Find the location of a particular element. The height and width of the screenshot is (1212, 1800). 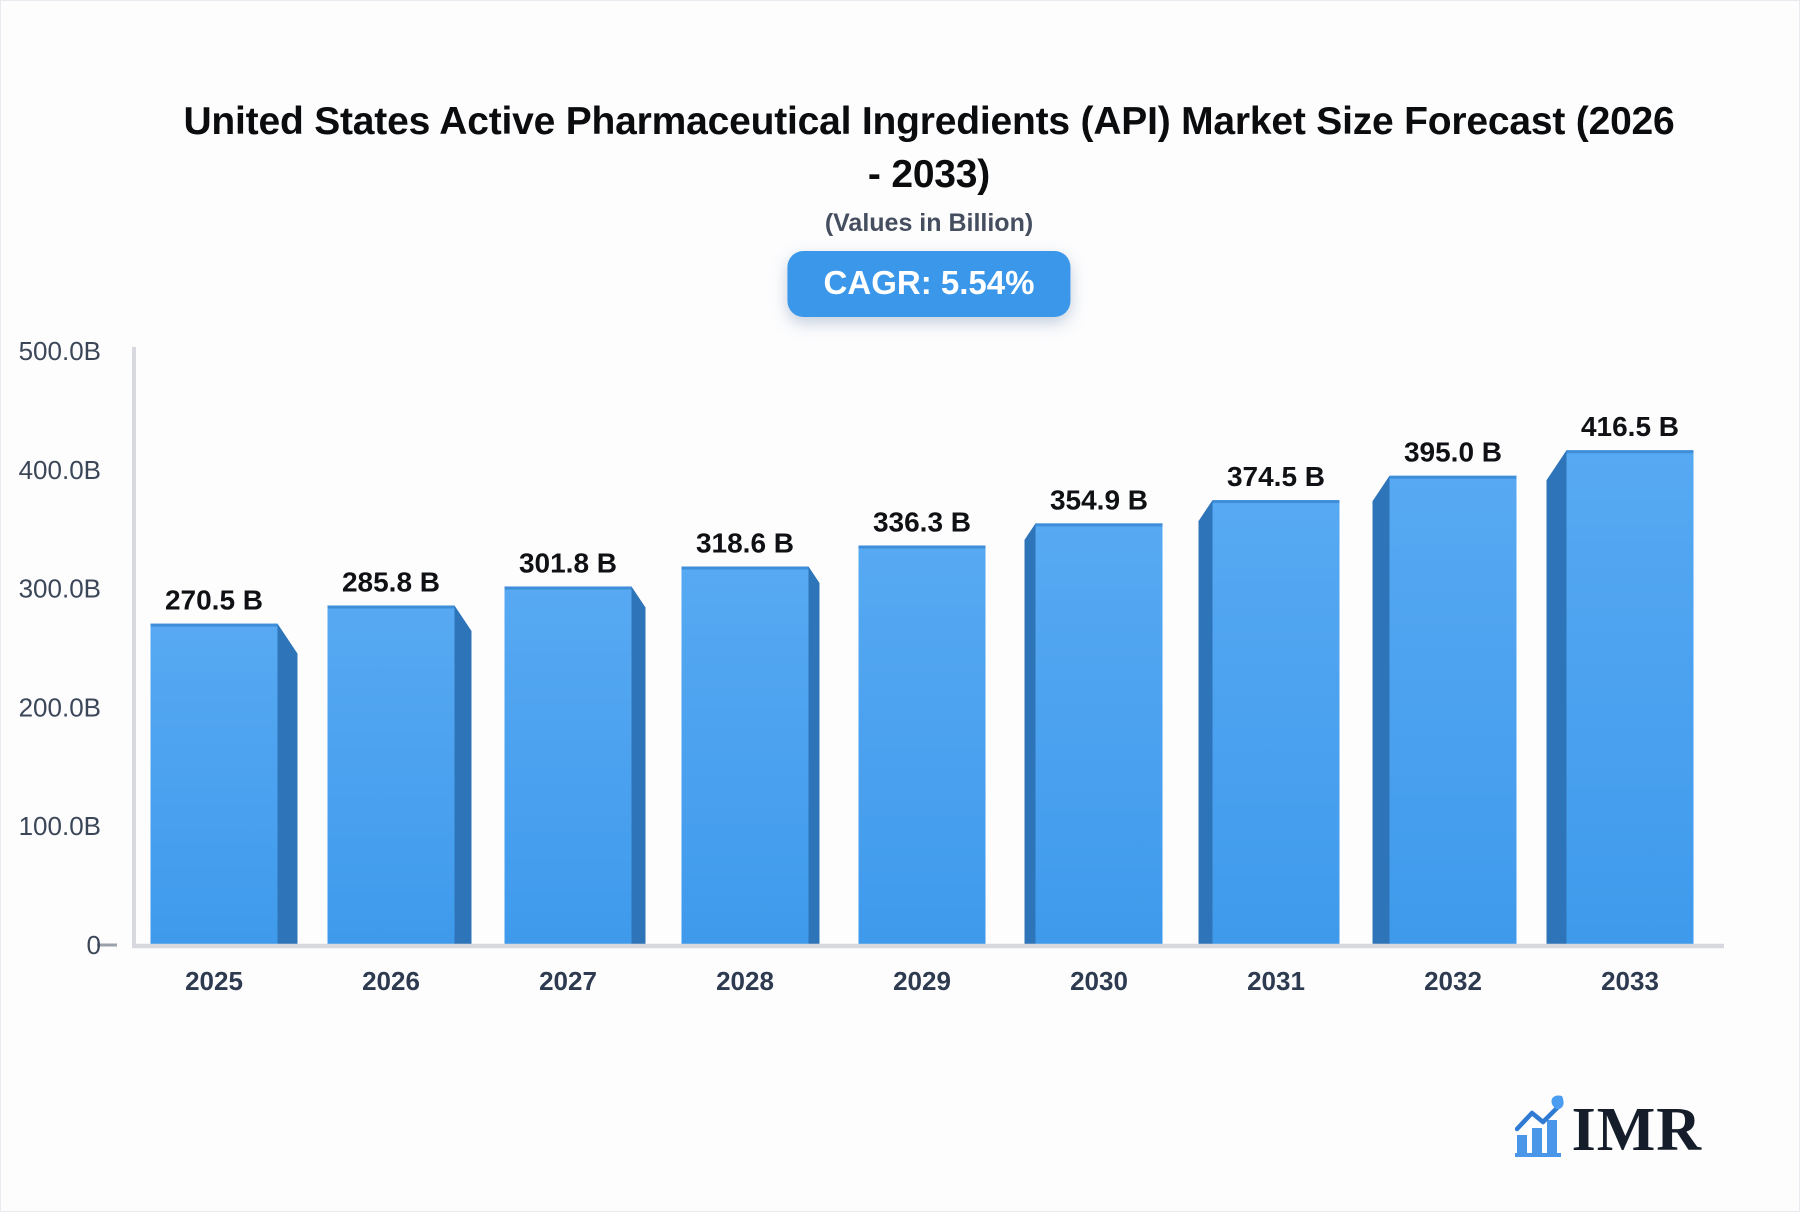

imr-logo: IMR is located at coordinates (1608, 1129).